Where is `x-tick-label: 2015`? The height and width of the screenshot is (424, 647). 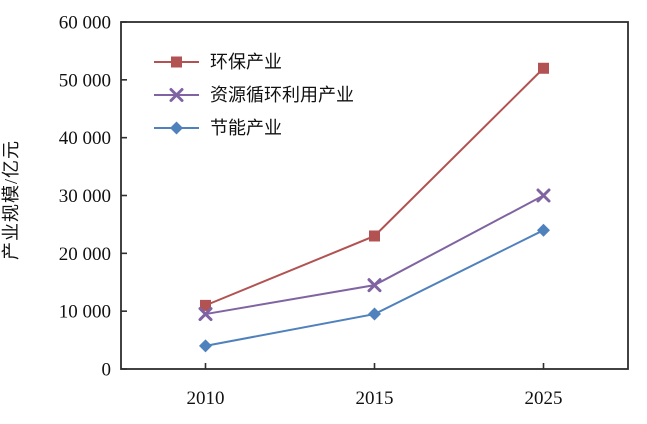 x-tick-label: 2015 is located at coordinates (375, 398).